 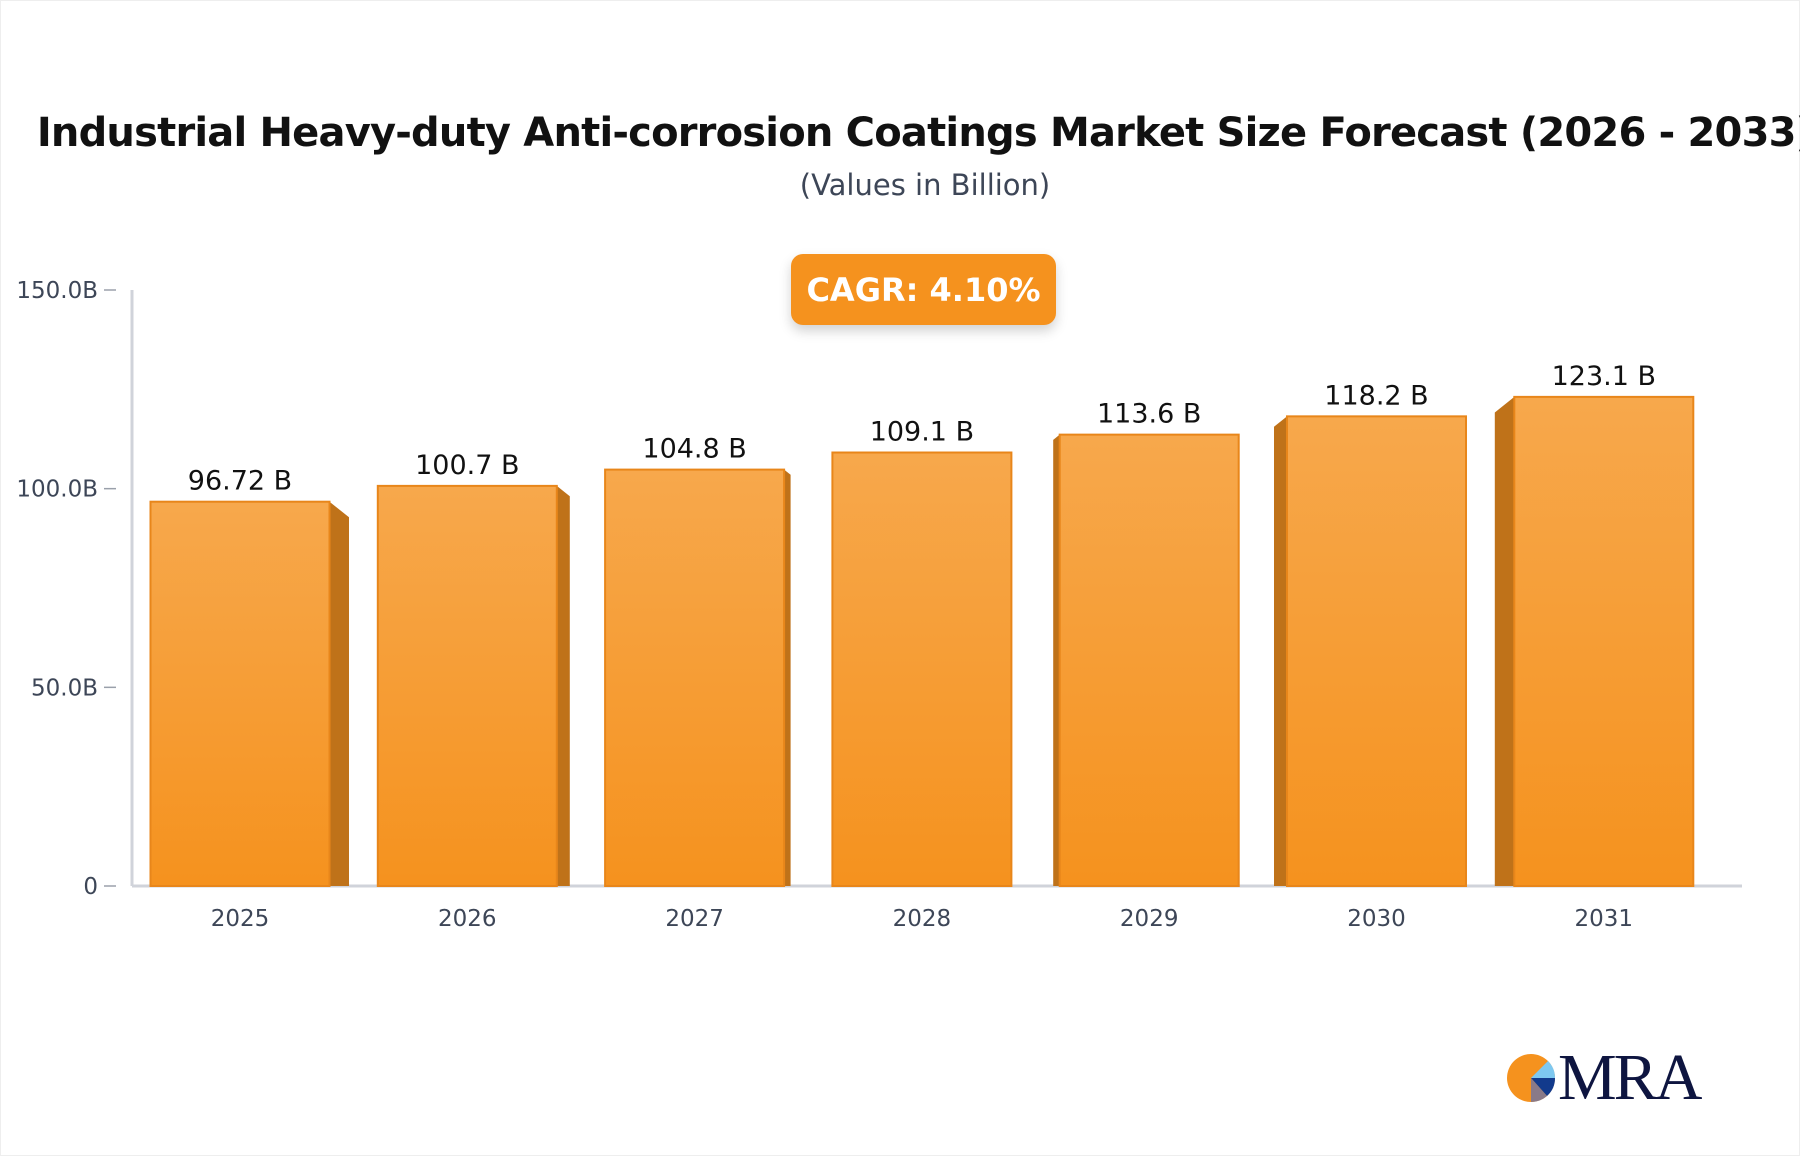 I want to click on y-tick-label: 0, so click(x=90, y=887).